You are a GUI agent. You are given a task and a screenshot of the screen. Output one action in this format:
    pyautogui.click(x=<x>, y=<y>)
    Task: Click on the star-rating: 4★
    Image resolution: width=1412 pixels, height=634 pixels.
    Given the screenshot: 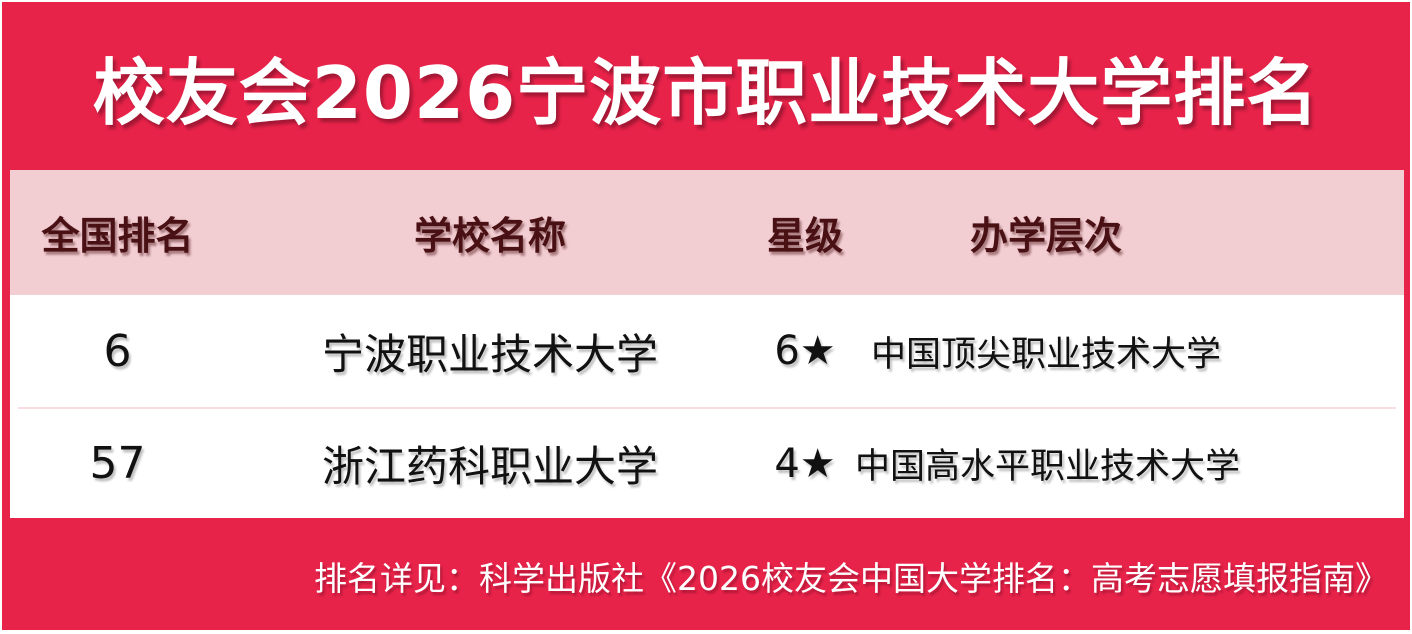 What is the action you would take?
    pyautogui.click(x=805, y=463)
    